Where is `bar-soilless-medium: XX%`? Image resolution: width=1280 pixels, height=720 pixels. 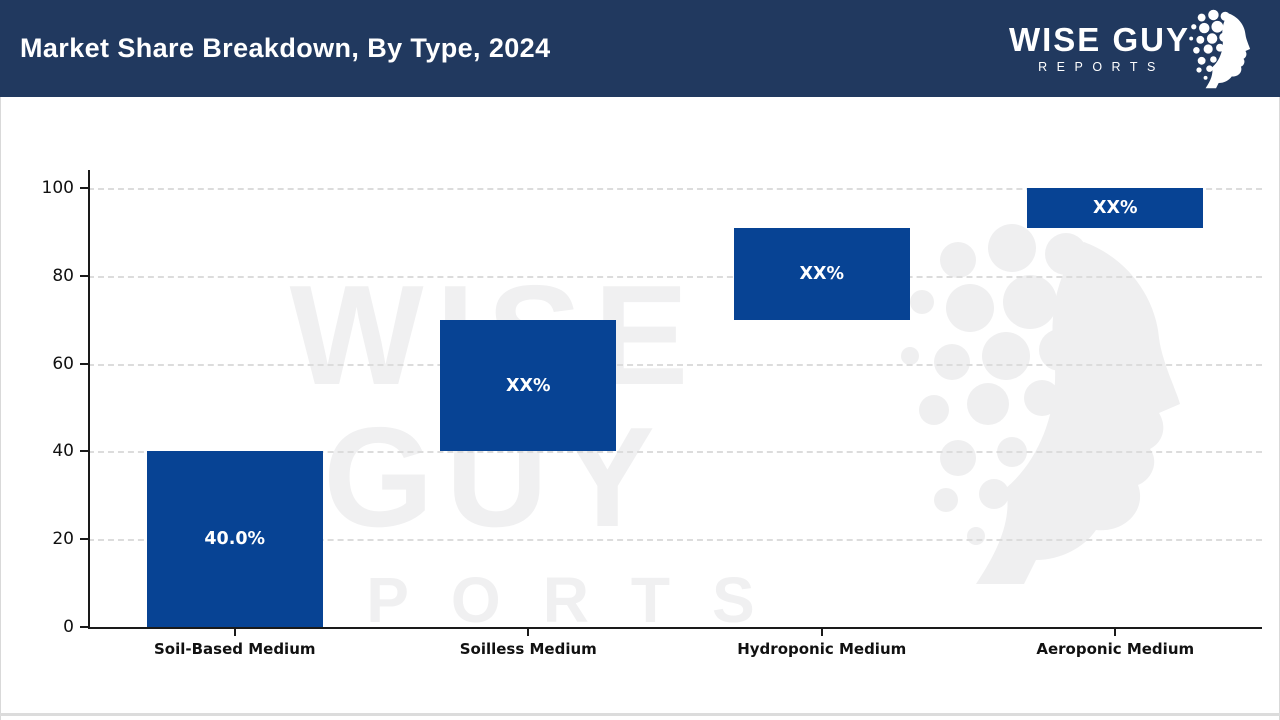 bar-soilless-medium: XX% is located at coordinates (528, 385).